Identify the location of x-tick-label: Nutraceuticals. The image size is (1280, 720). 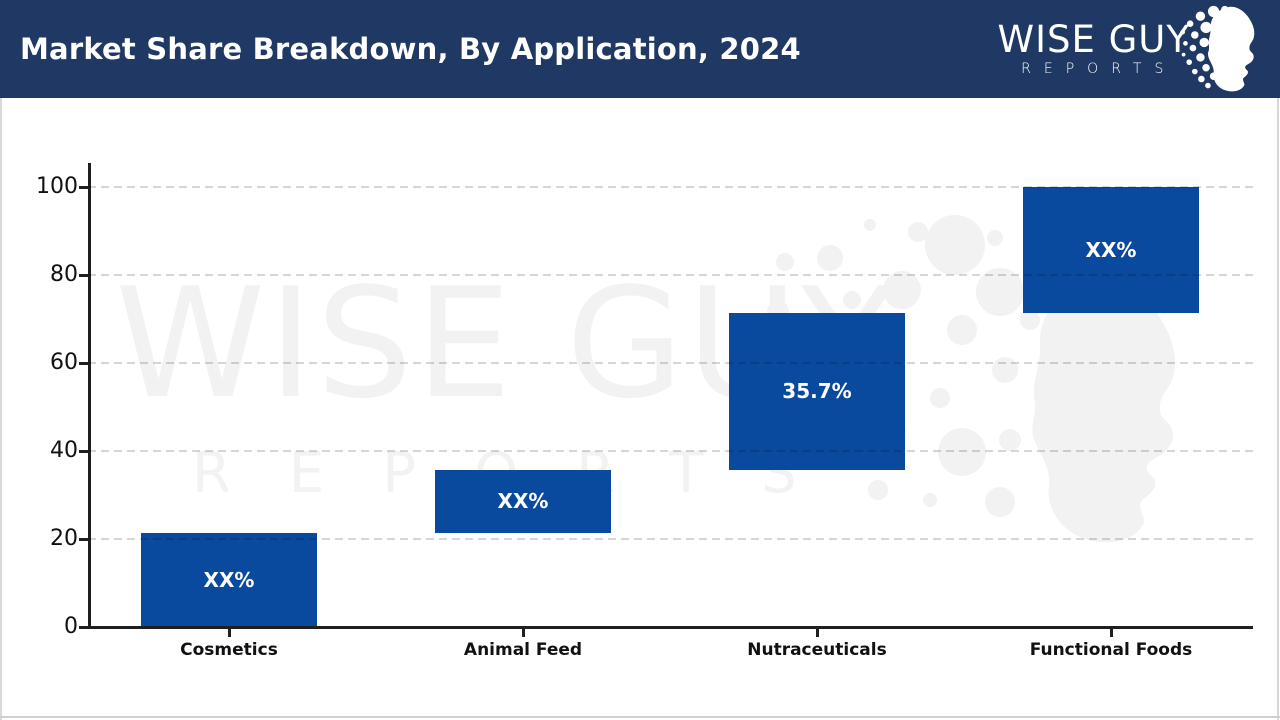
(817, 650).